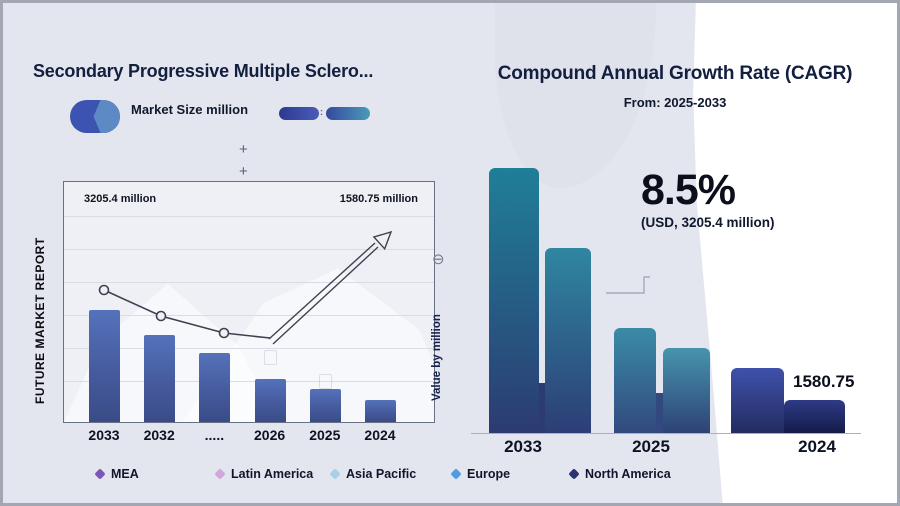  What do you see at coordinates (628, 474) in the screenshot?
I see `legend-label: North America` at bounding box center [628, 474].